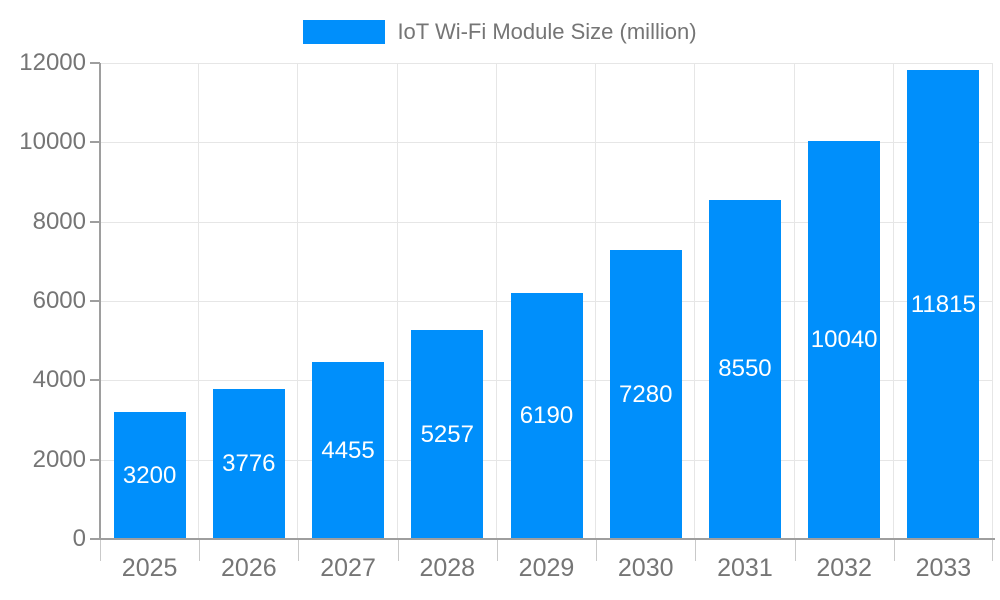 This screenshot has width=1000, height=600. I want to click on bar-2028: 5257, so click(447, 434).